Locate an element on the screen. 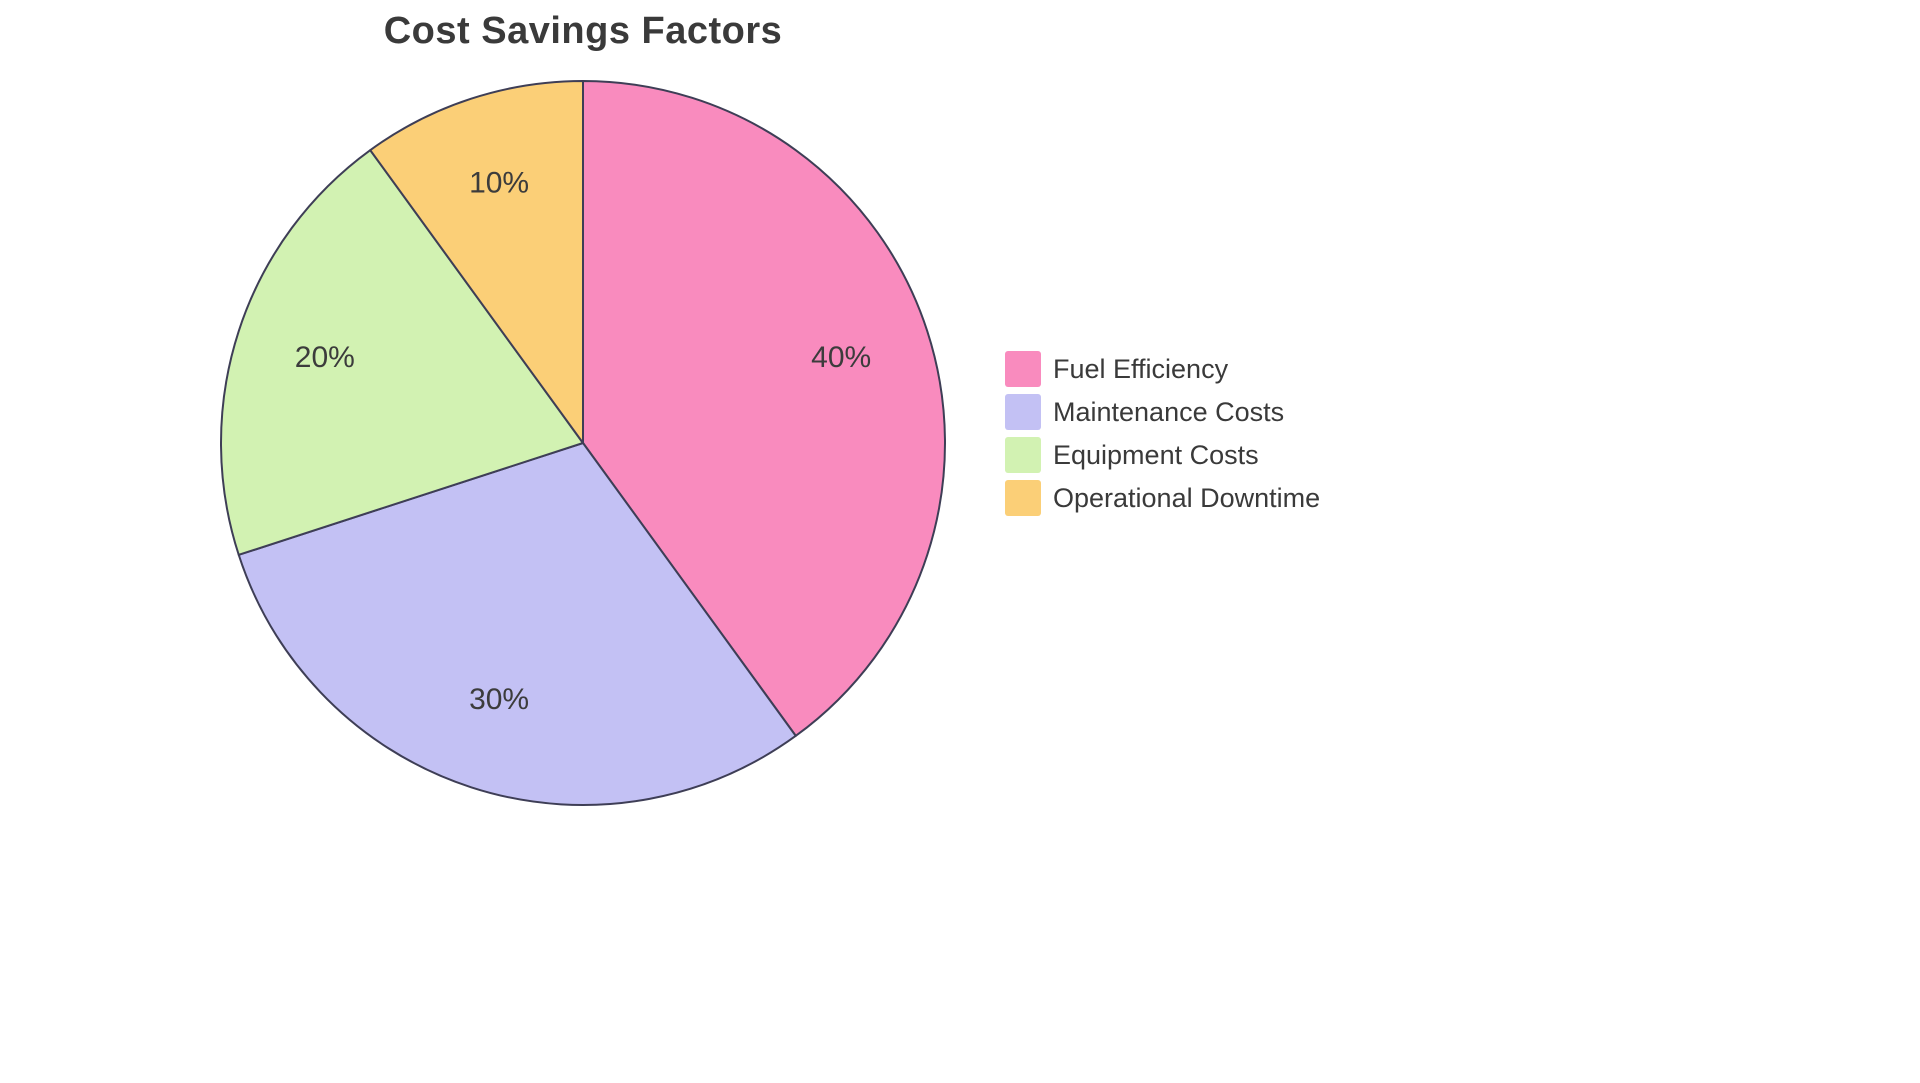 The height and width of the screenshot is (1083, 1920). legend-label: Fuel Efficiency is located at coordinates (1141, 368).